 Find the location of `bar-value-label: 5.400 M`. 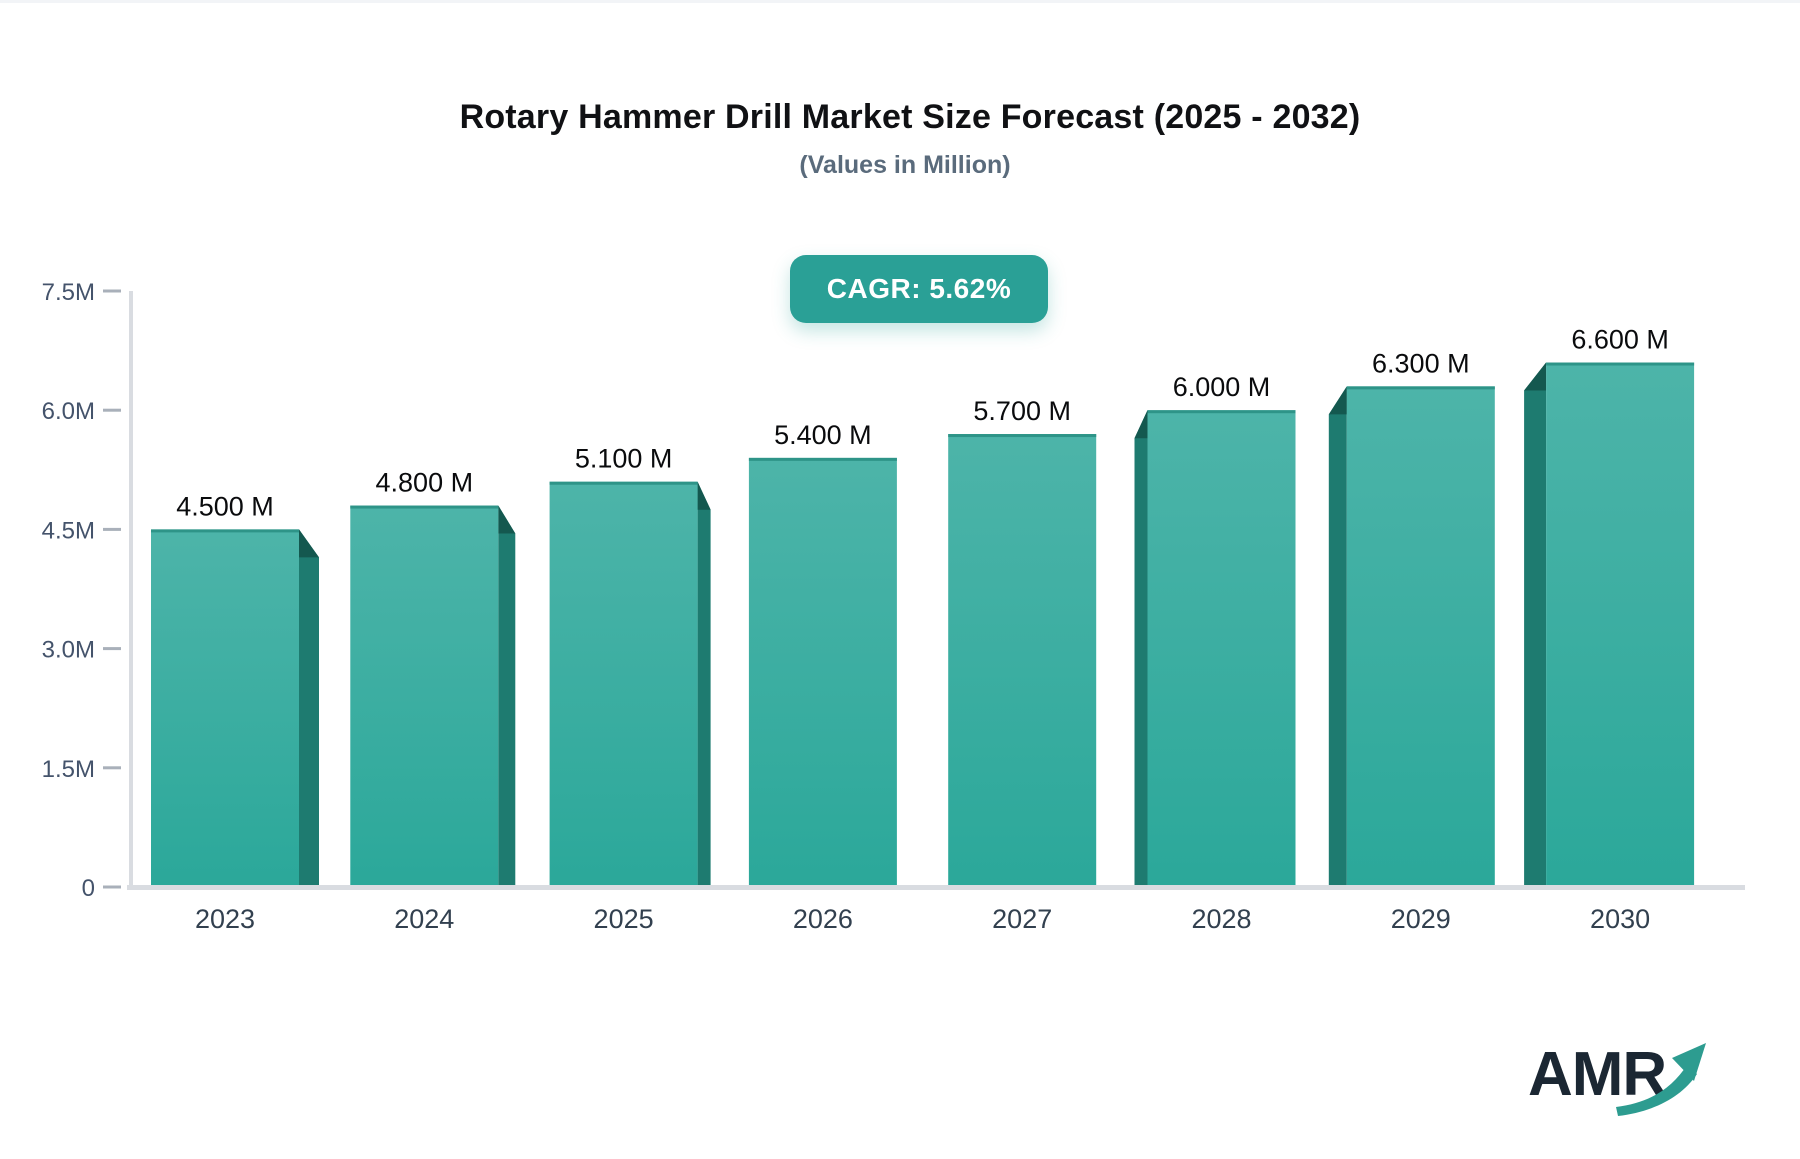

bar-value-label: 5.400 M is located at coordinates (823, 435).